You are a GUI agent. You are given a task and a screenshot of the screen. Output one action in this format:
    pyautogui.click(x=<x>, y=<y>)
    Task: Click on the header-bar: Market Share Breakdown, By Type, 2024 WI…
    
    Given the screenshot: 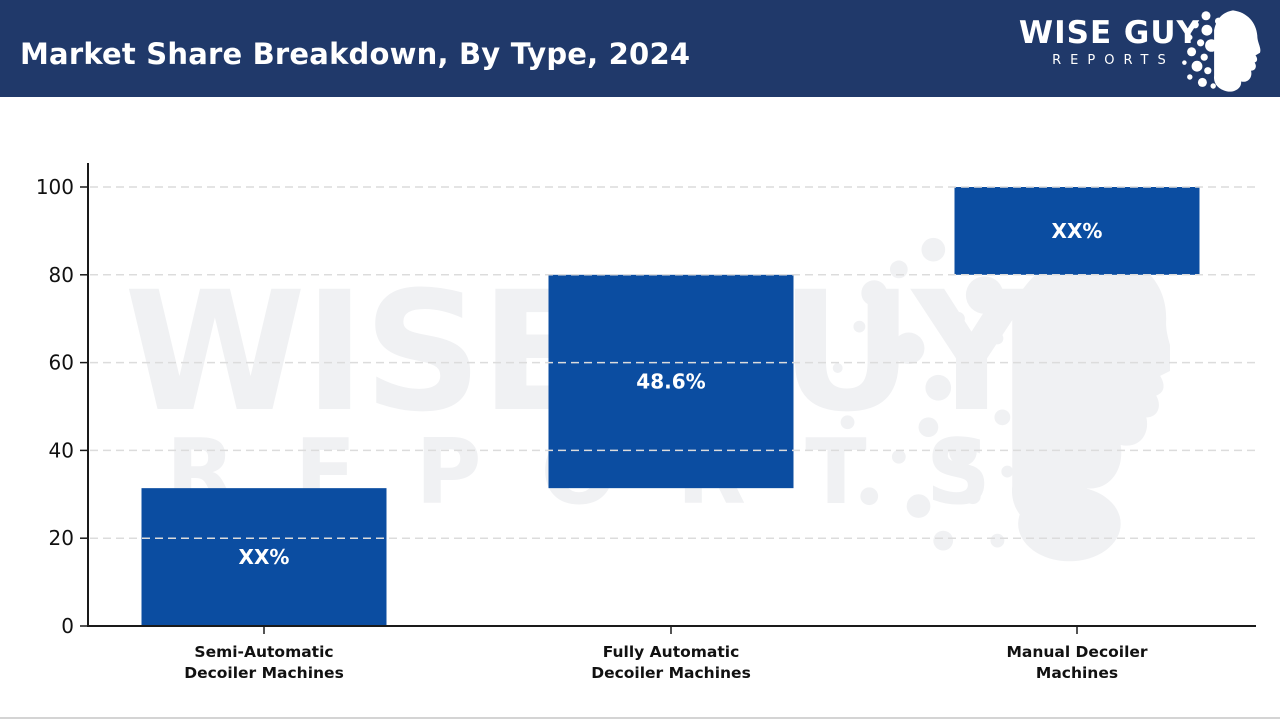 What is the action you would take?
    pyautogui.click(x=640, y=48)
    